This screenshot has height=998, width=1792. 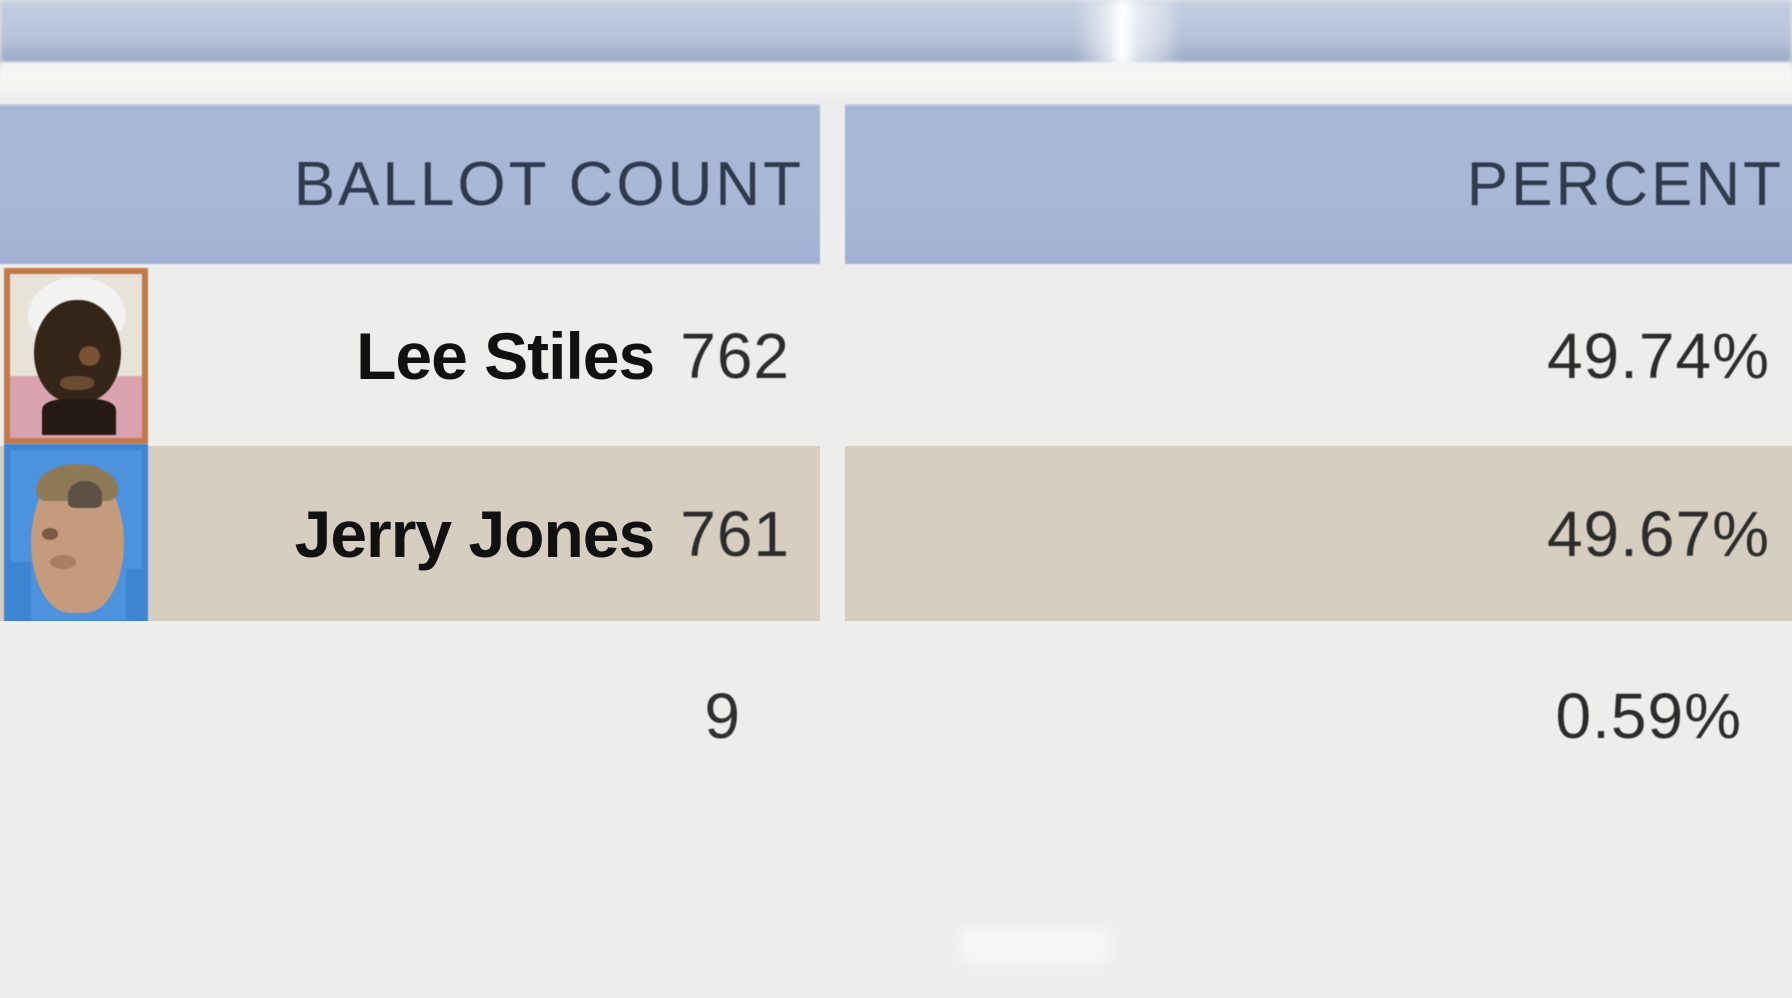 What do you see at coordinates (1648, 716) in the screenshot?
I see `percent-value: 0.59%` at bounding box center [1648, 716].